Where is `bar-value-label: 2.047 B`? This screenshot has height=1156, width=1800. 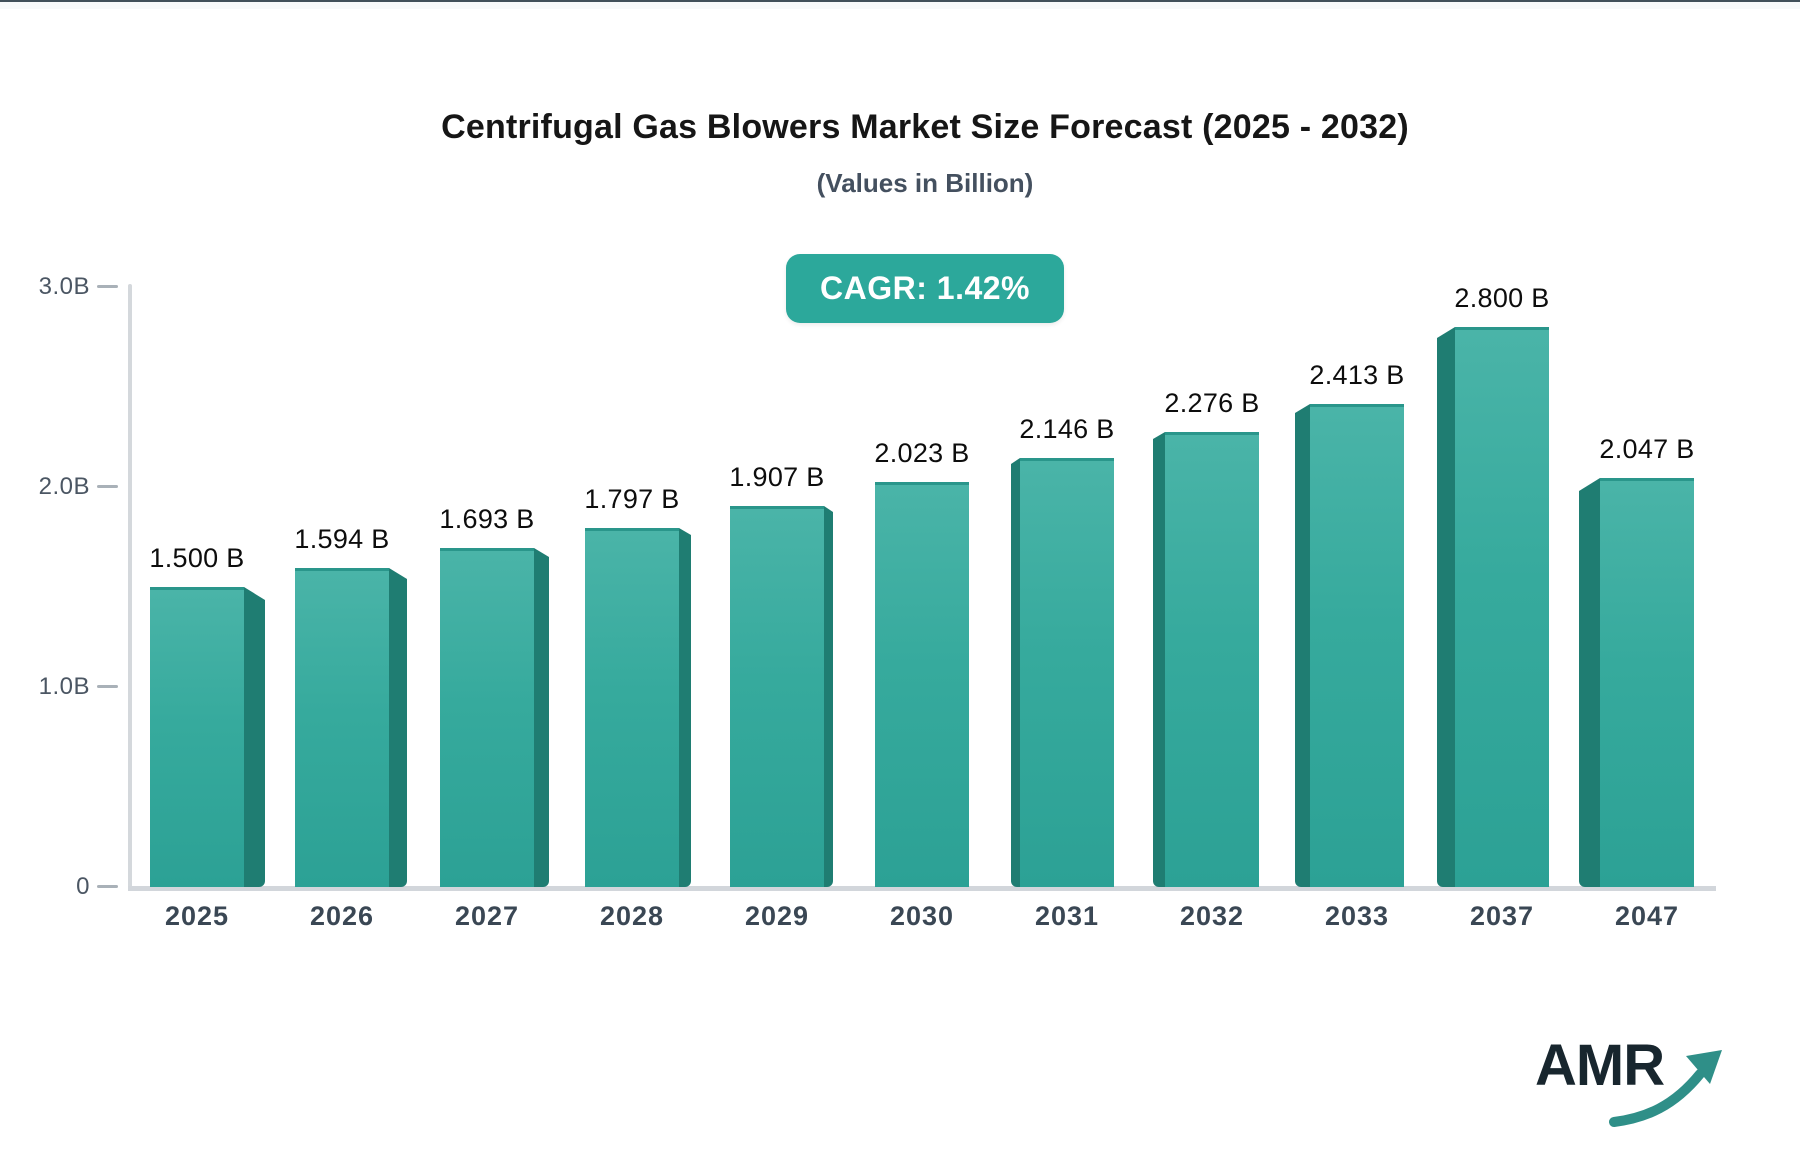 bar-value-label: 2.047 B is located at coordinates (1647, 449).